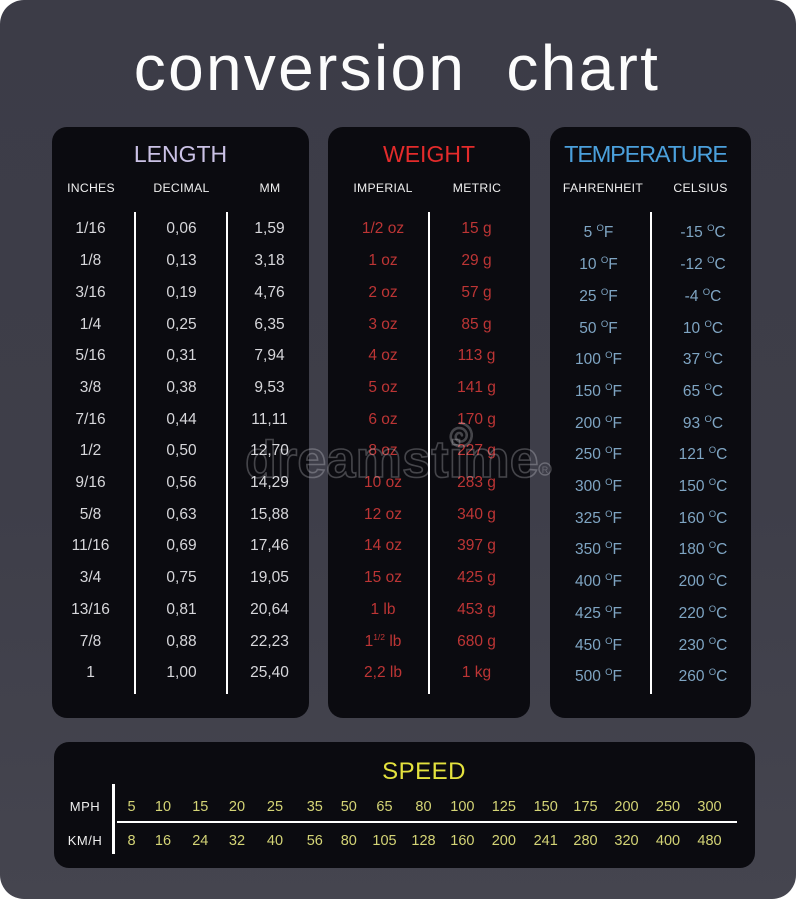 This screenshot has height=900, width=796. I want to click on svg-text: R, so click(545, 470).